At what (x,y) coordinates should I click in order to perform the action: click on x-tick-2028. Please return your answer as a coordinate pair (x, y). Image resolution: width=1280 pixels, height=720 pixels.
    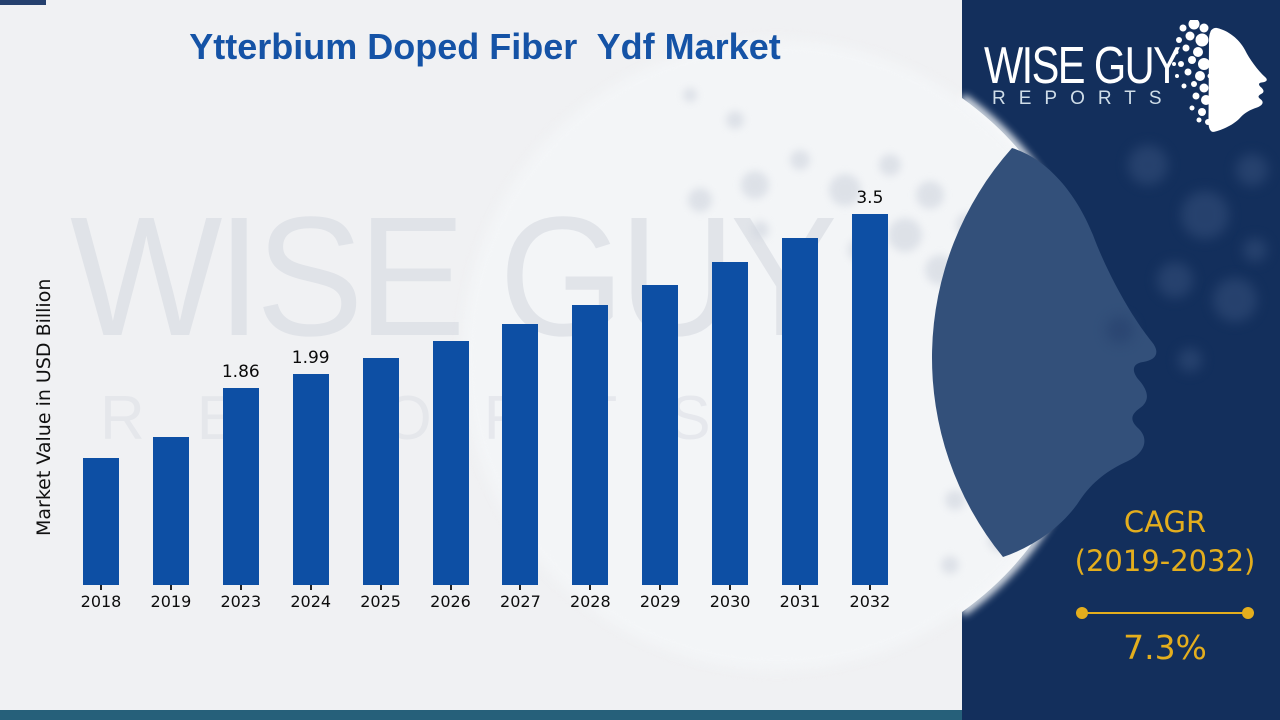
    Looking at the image, I should click on (590, 587).